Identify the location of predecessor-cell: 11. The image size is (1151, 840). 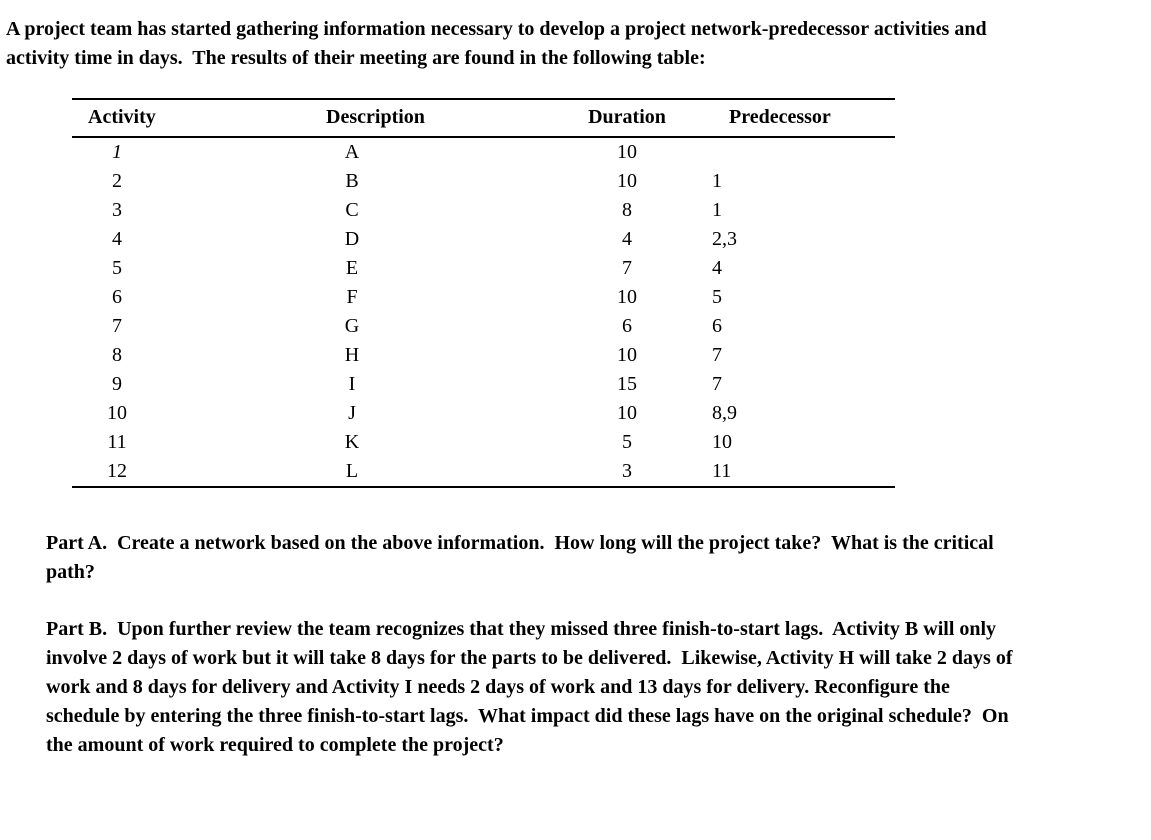
(722, 471).